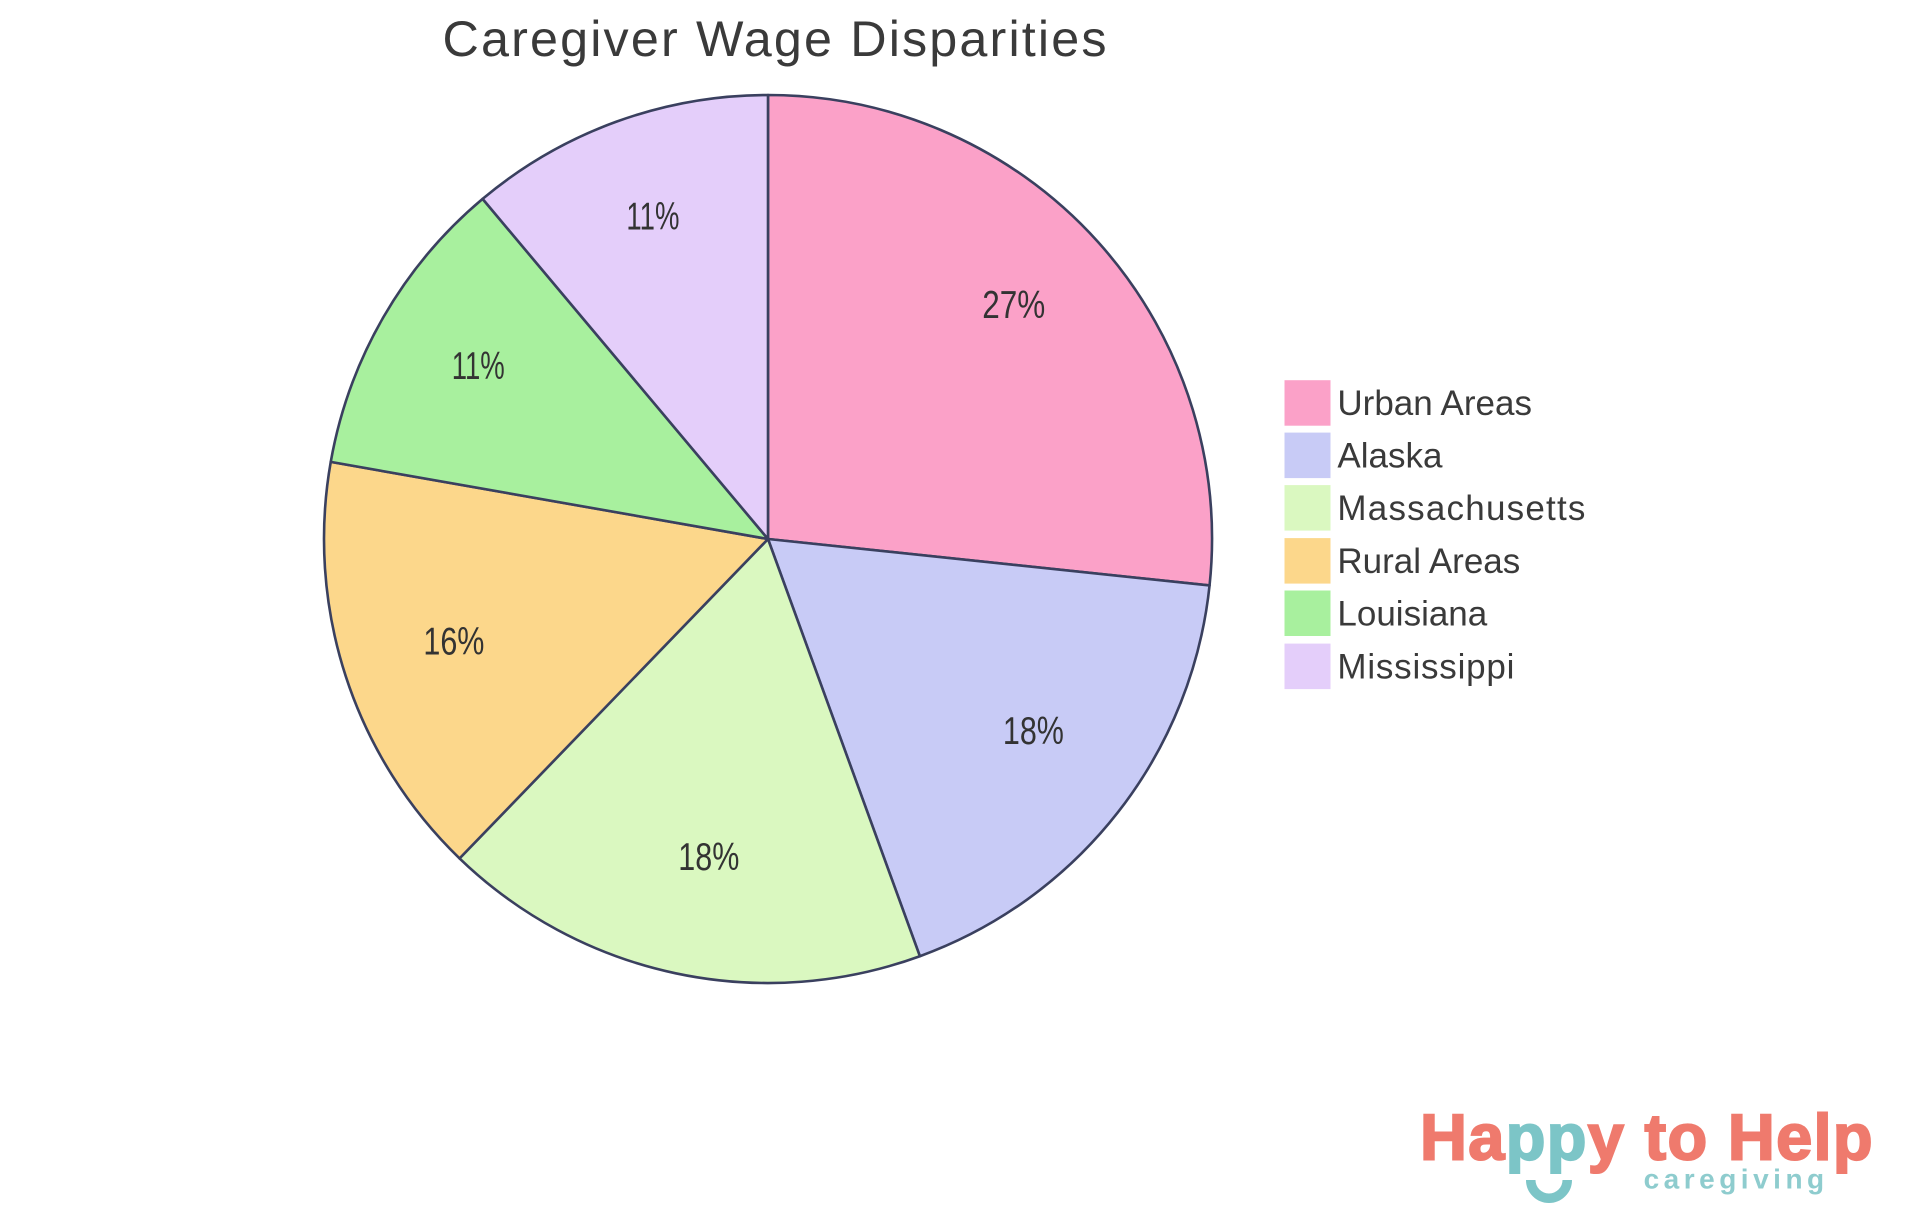 Image resolution: width=1920 pixels, height=1215 pixels. What do you see at coordinates (775, 38) in the screenshot?
I see `svg-text: Caregiver Wage Disparities` at bounding box center [775, 38].